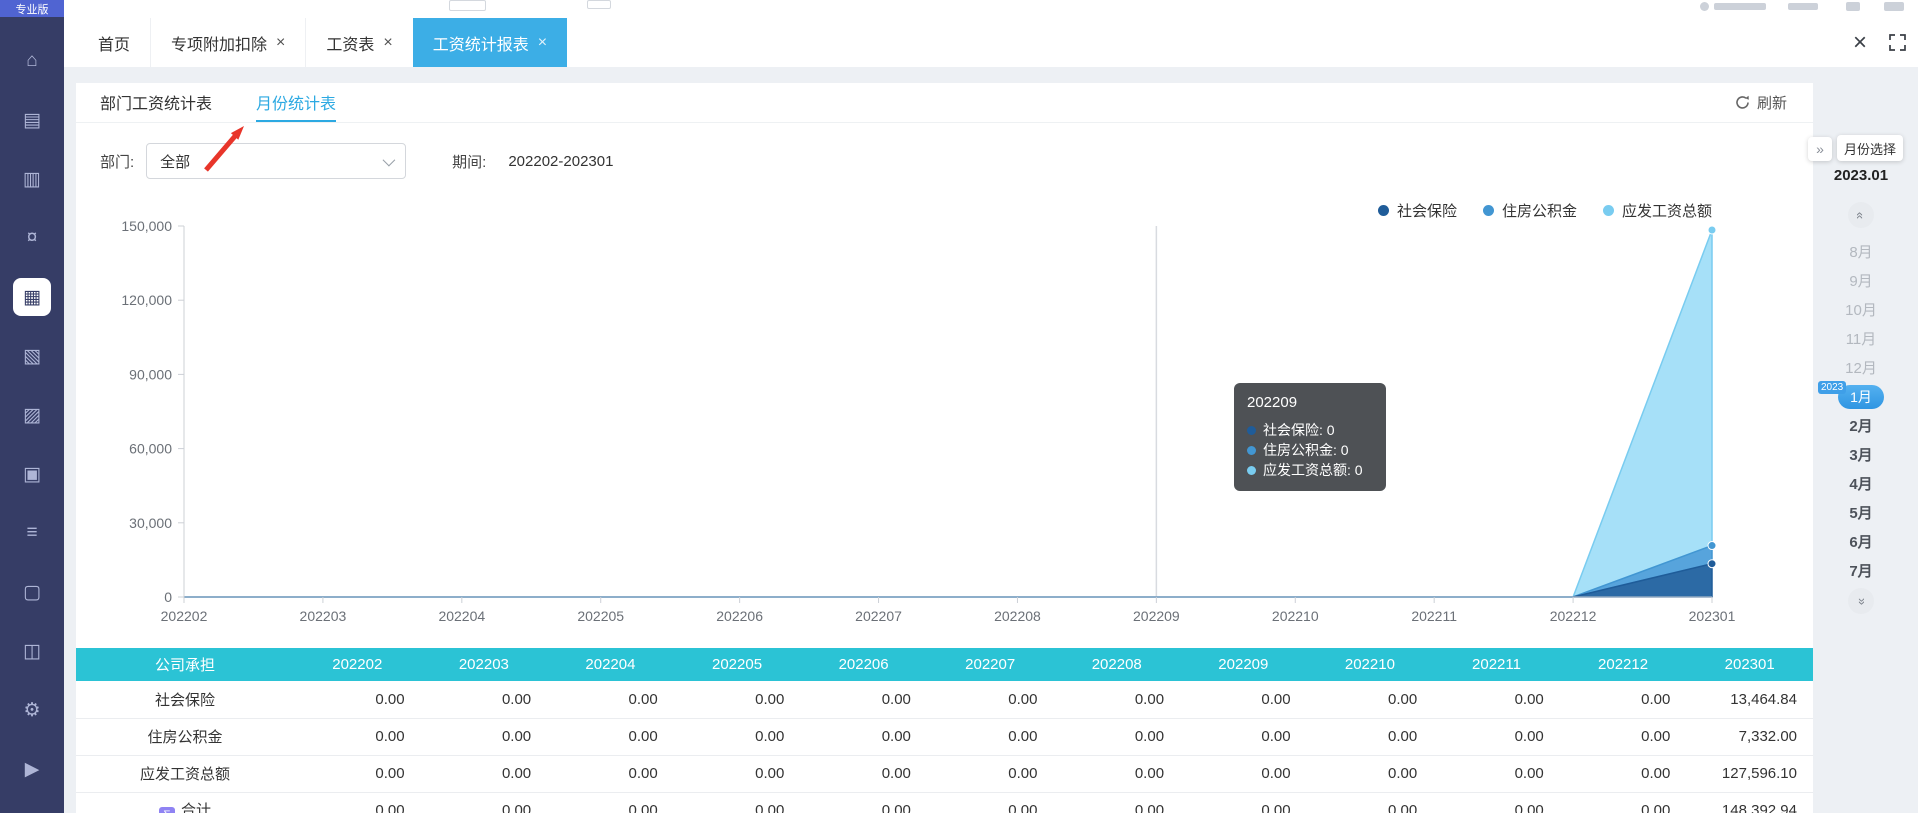 This screenshot has height=813, width=1918. I want to click on svg-text: 202208, so click(1017, 616).